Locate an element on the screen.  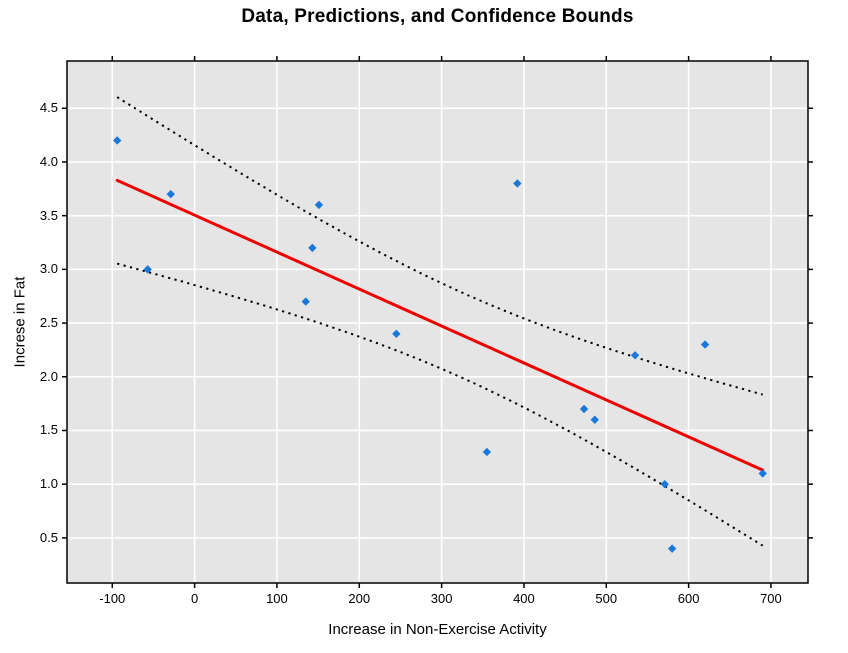
x-tick-label: 300 is located at coordinates (441, 598).